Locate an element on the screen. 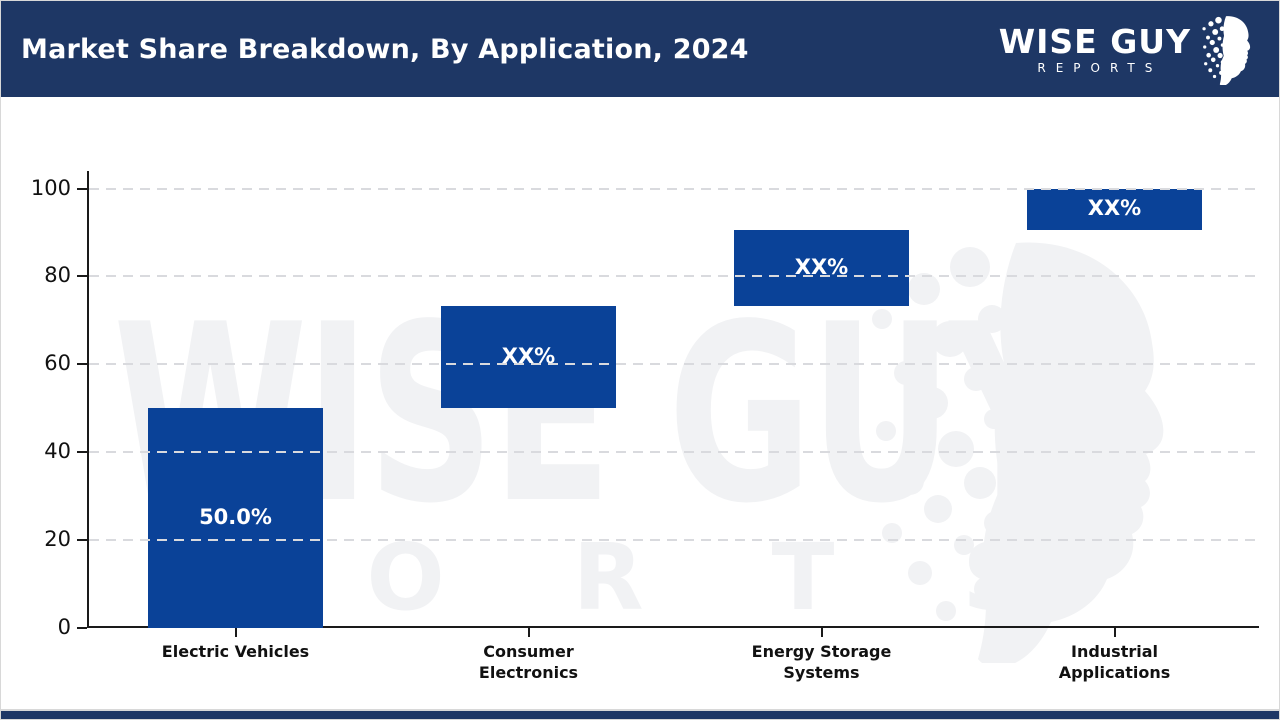 The image size is (1280, 720). y-tick-label: 0 is located at coordinates (64, 627).